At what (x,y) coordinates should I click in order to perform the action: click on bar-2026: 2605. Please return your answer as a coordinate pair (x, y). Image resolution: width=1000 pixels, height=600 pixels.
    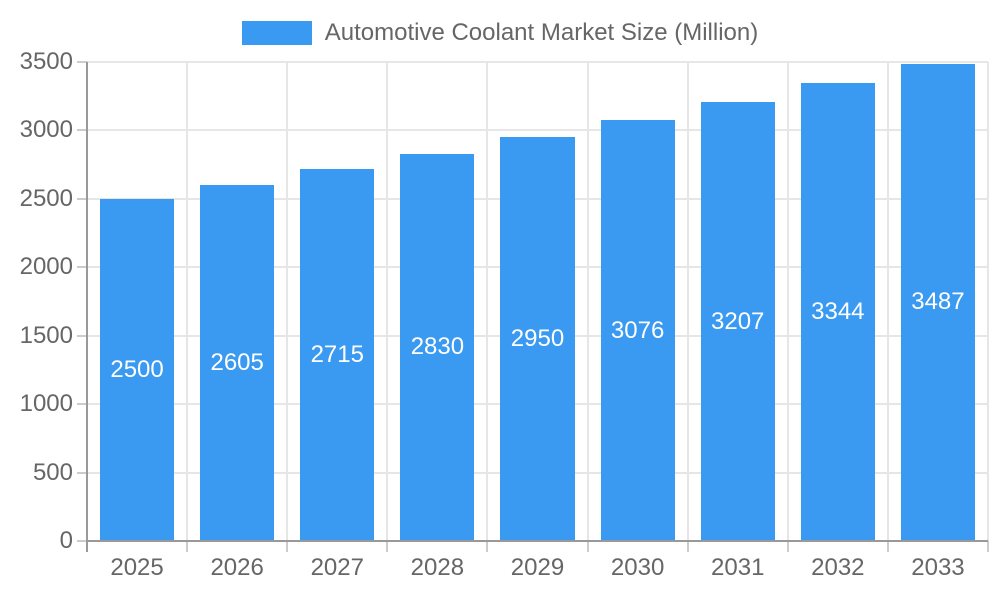
    Looking at the image, I should click on (237, 362).